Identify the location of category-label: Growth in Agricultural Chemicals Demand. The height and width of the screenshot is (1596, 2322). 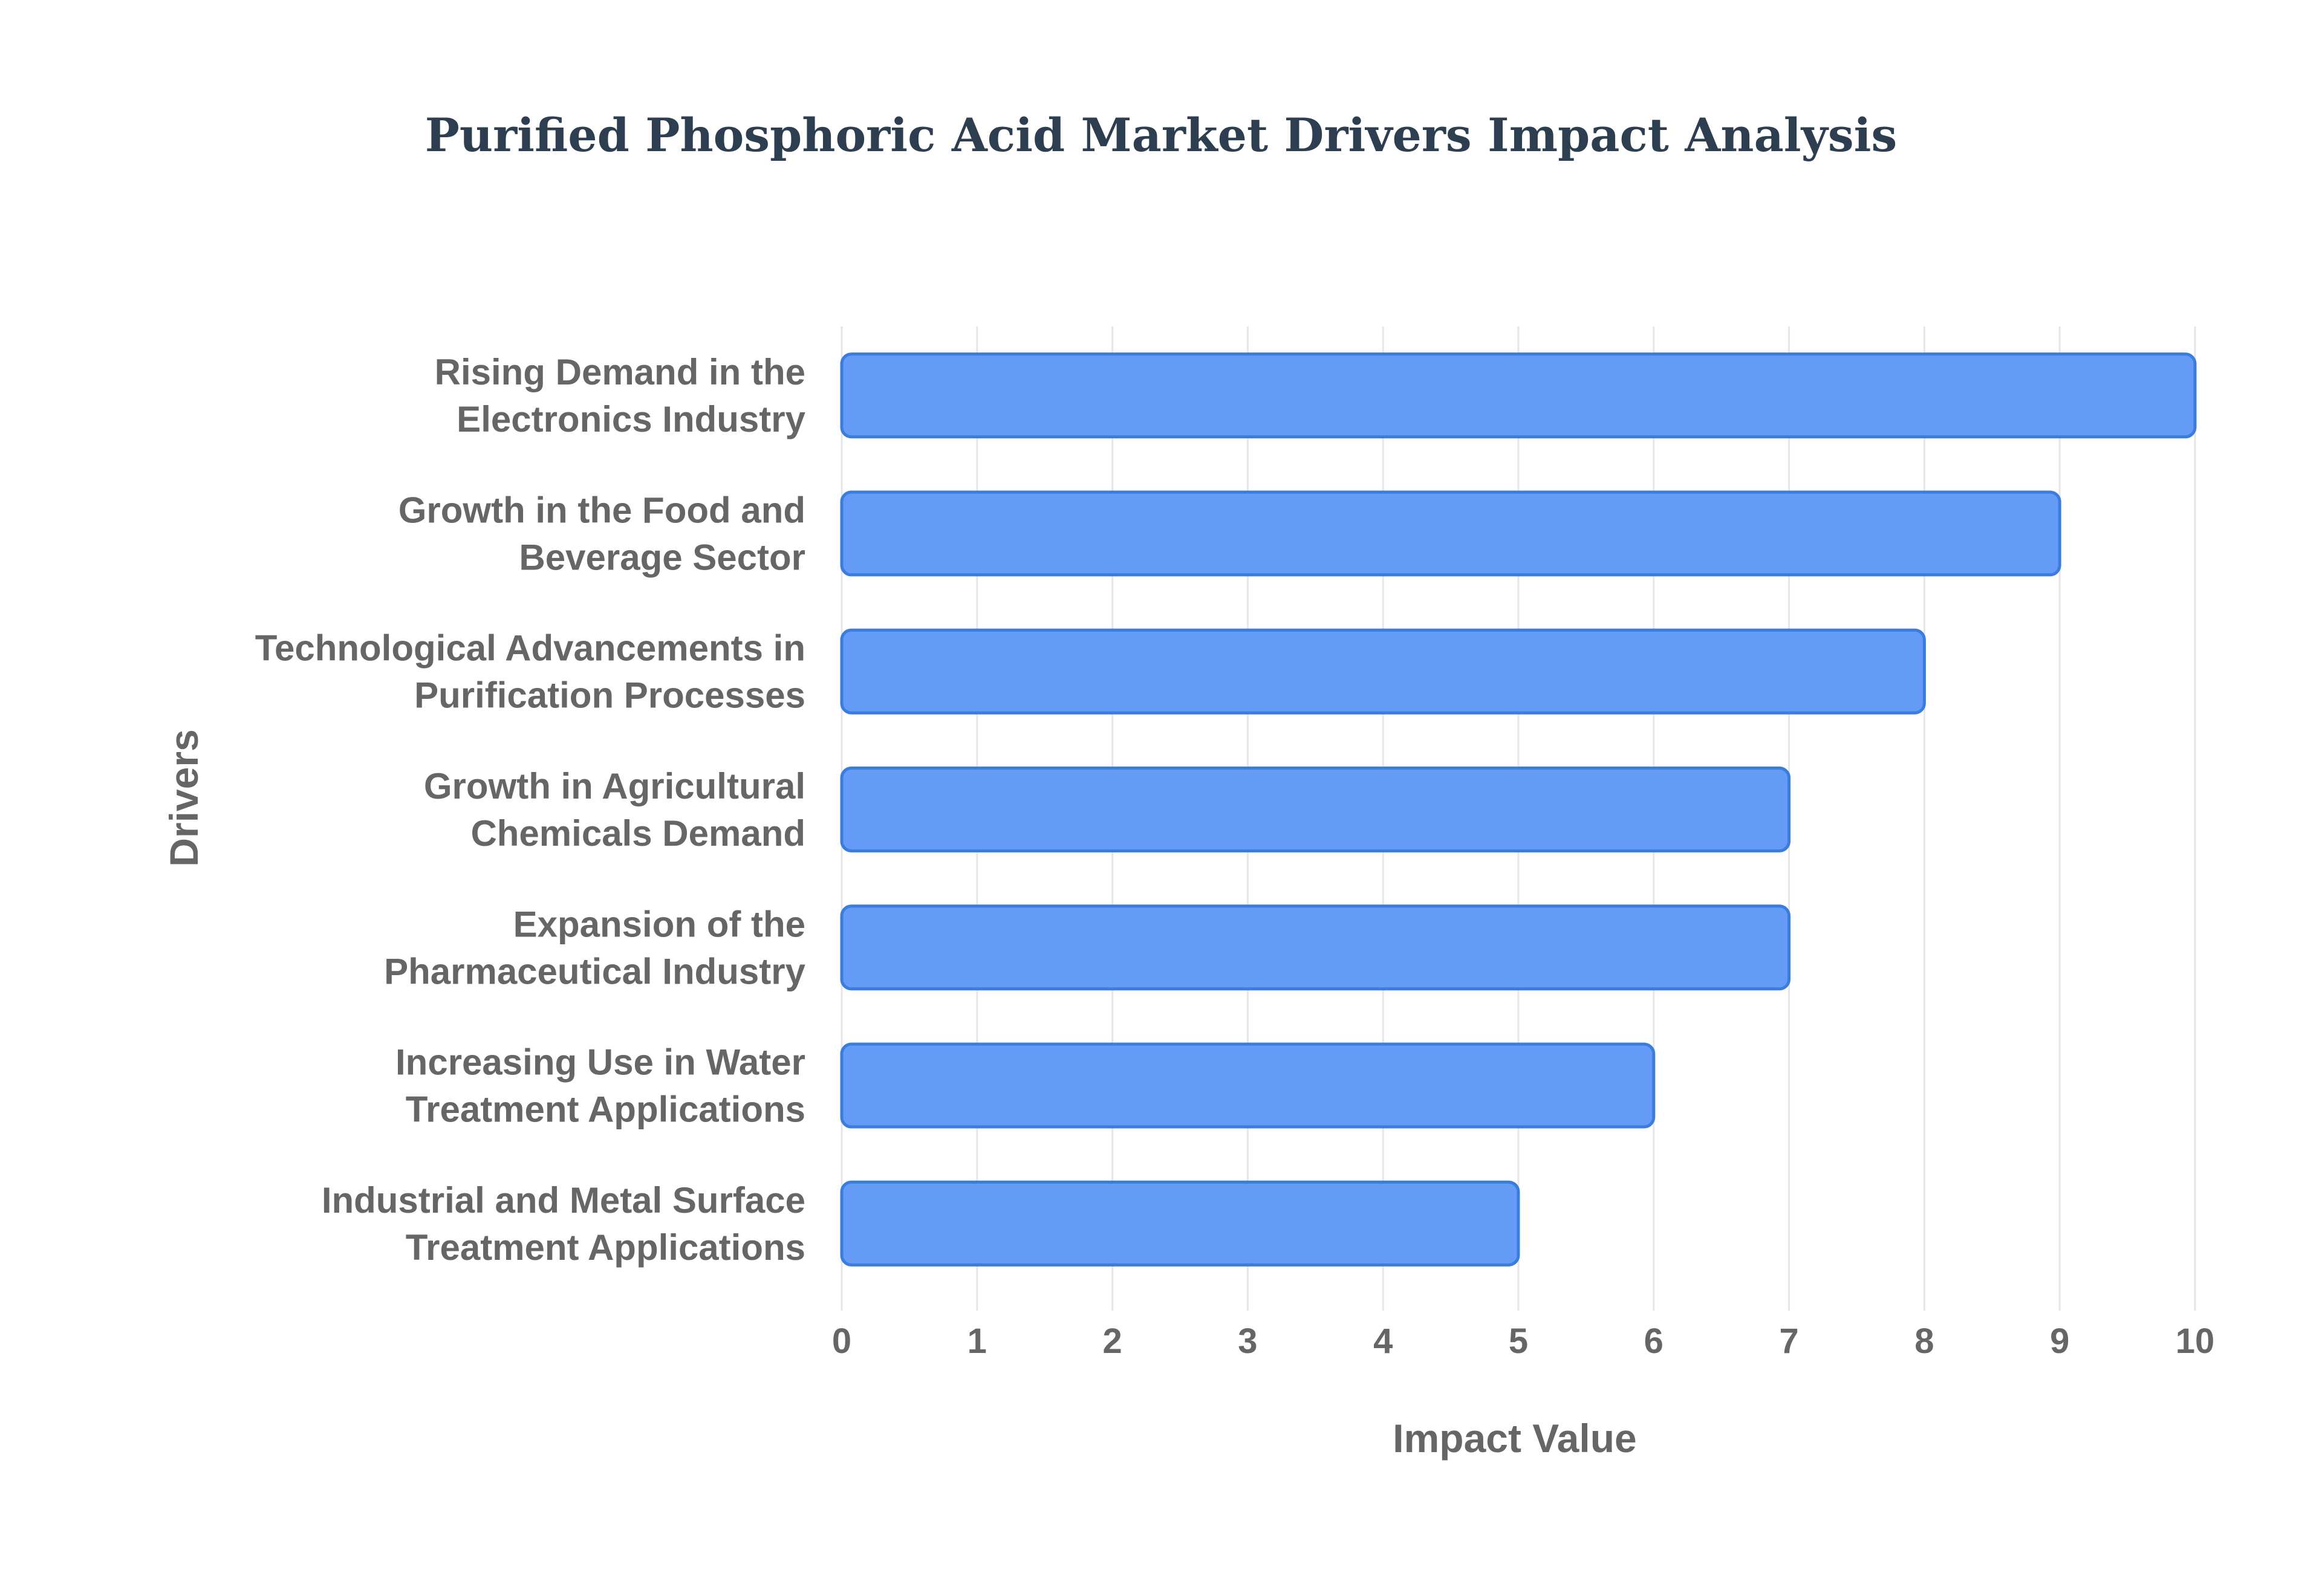
(614, 810).